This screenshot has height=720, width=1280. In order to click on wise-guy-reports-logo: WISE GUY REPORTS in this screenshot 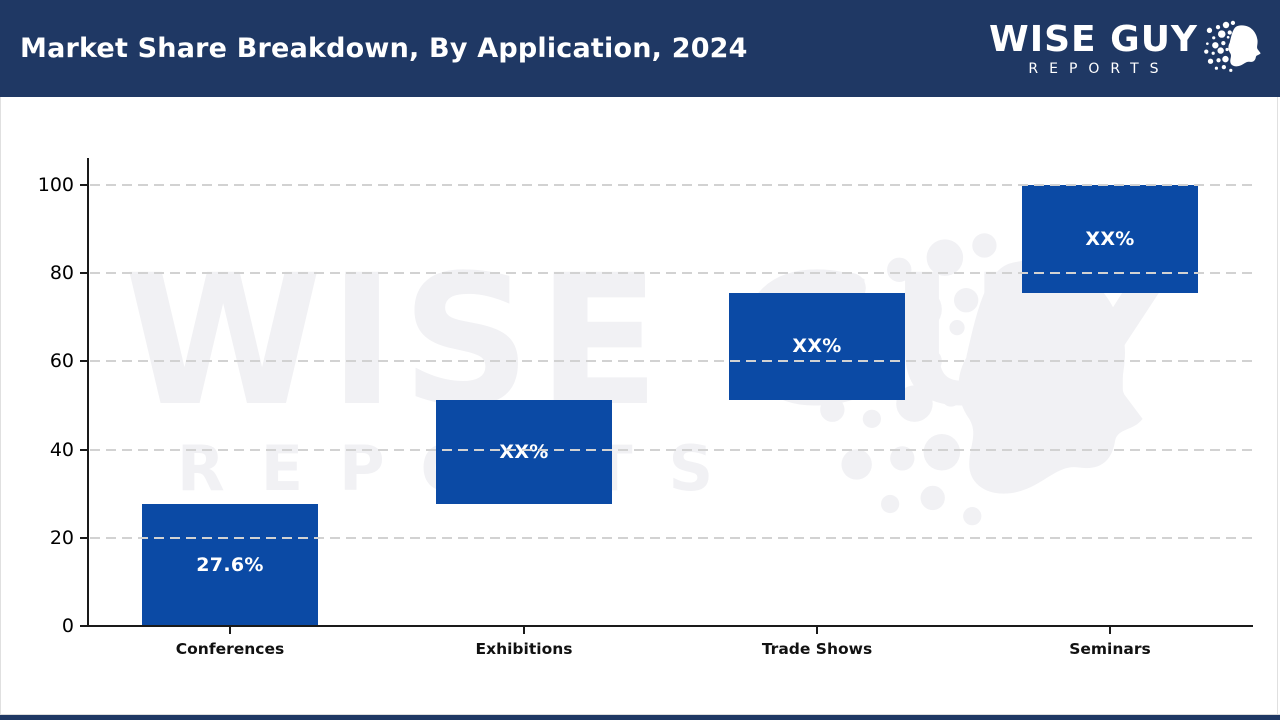, I will do `click(1134, 49)`.